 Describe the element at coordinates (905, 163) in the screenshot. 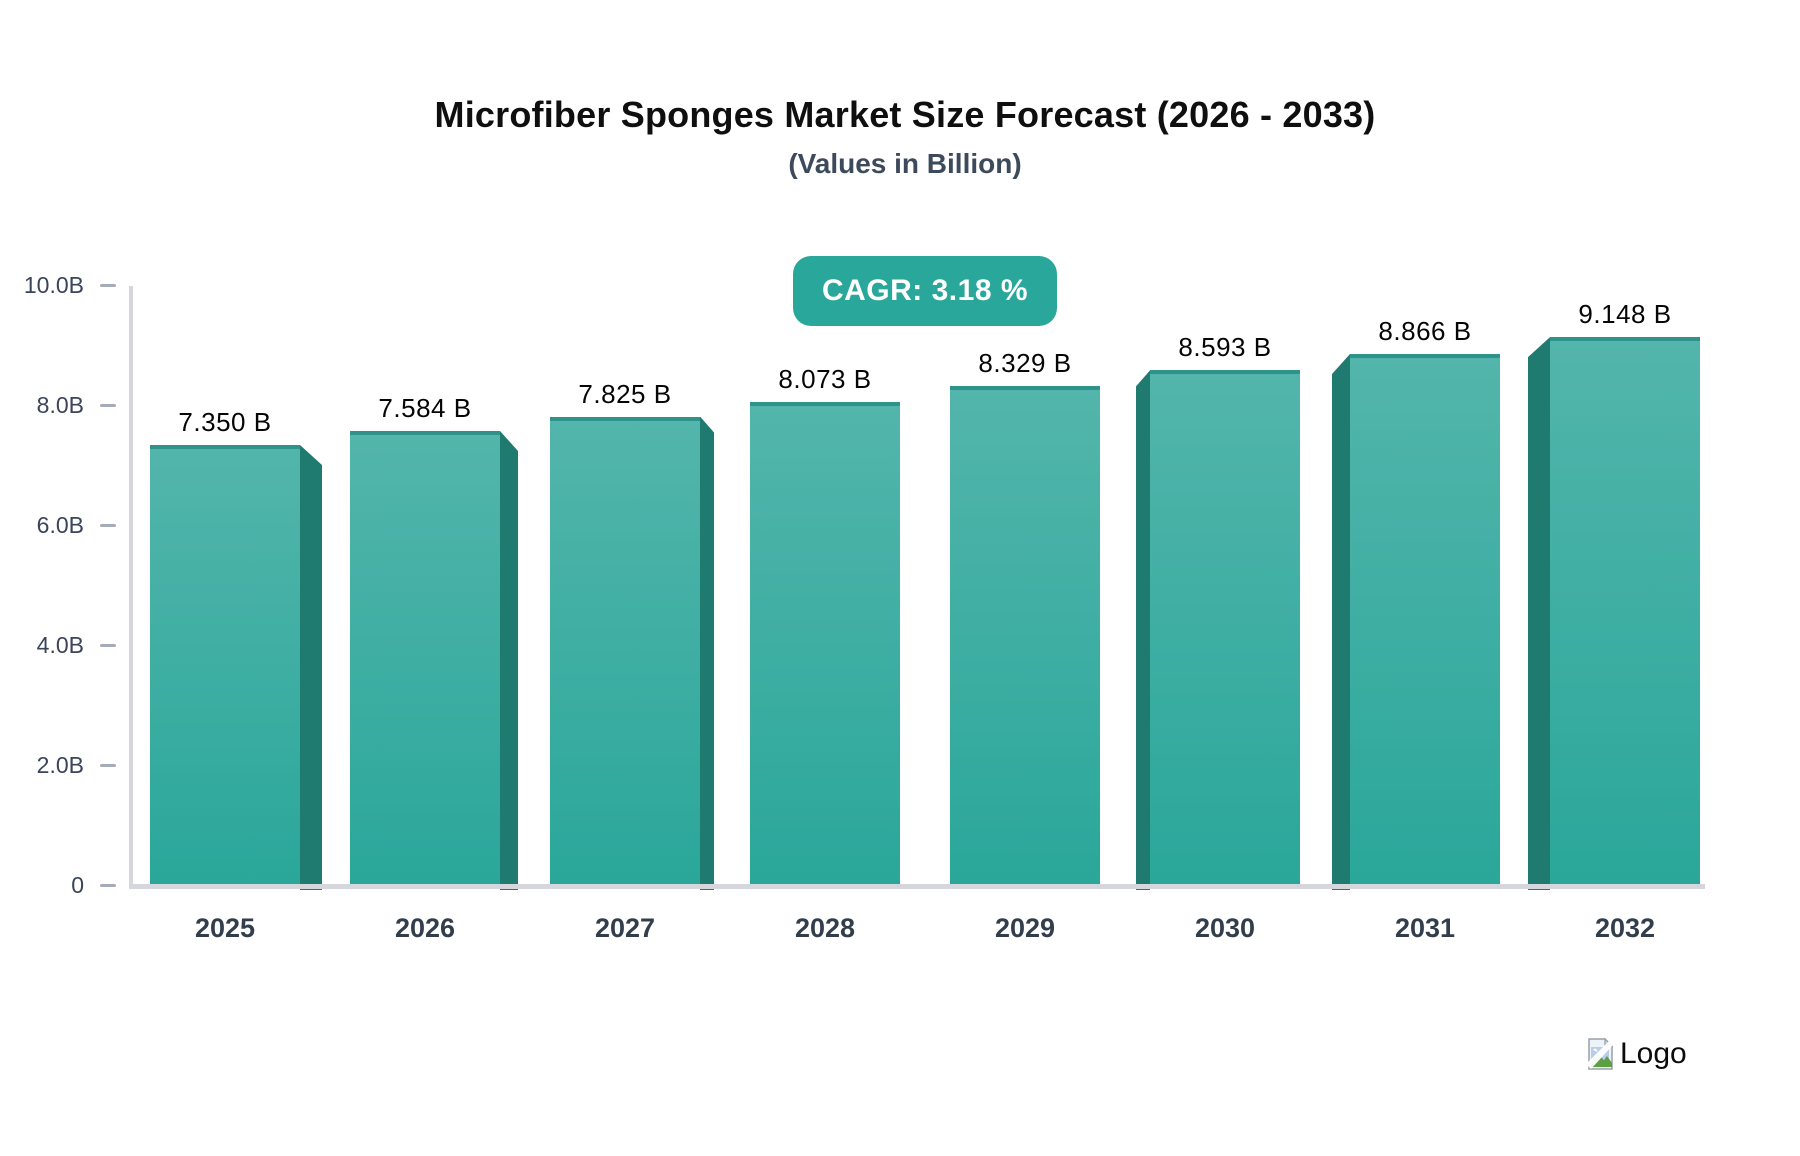

I see `chart-subtitle: (Values in Billion)` at that location.